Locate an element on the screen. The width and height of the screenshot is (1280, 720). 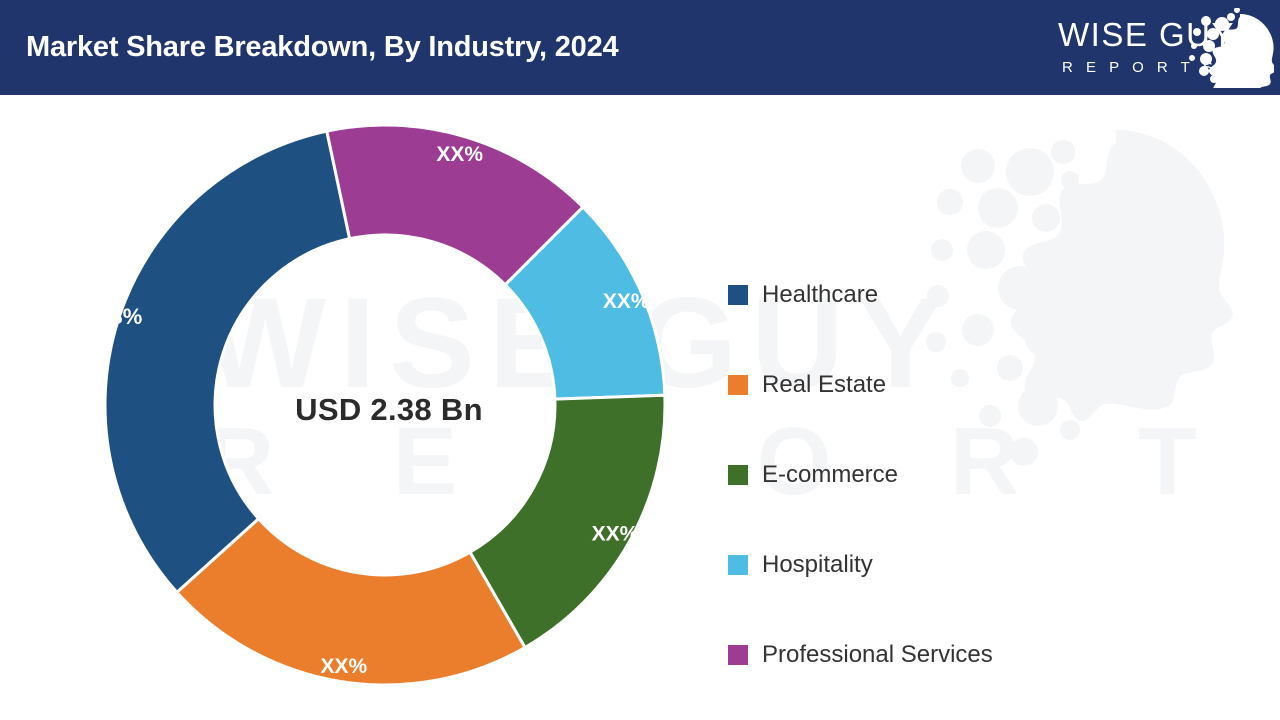
slice-percent-label: 33.3% is located at coordinates (111, 316).